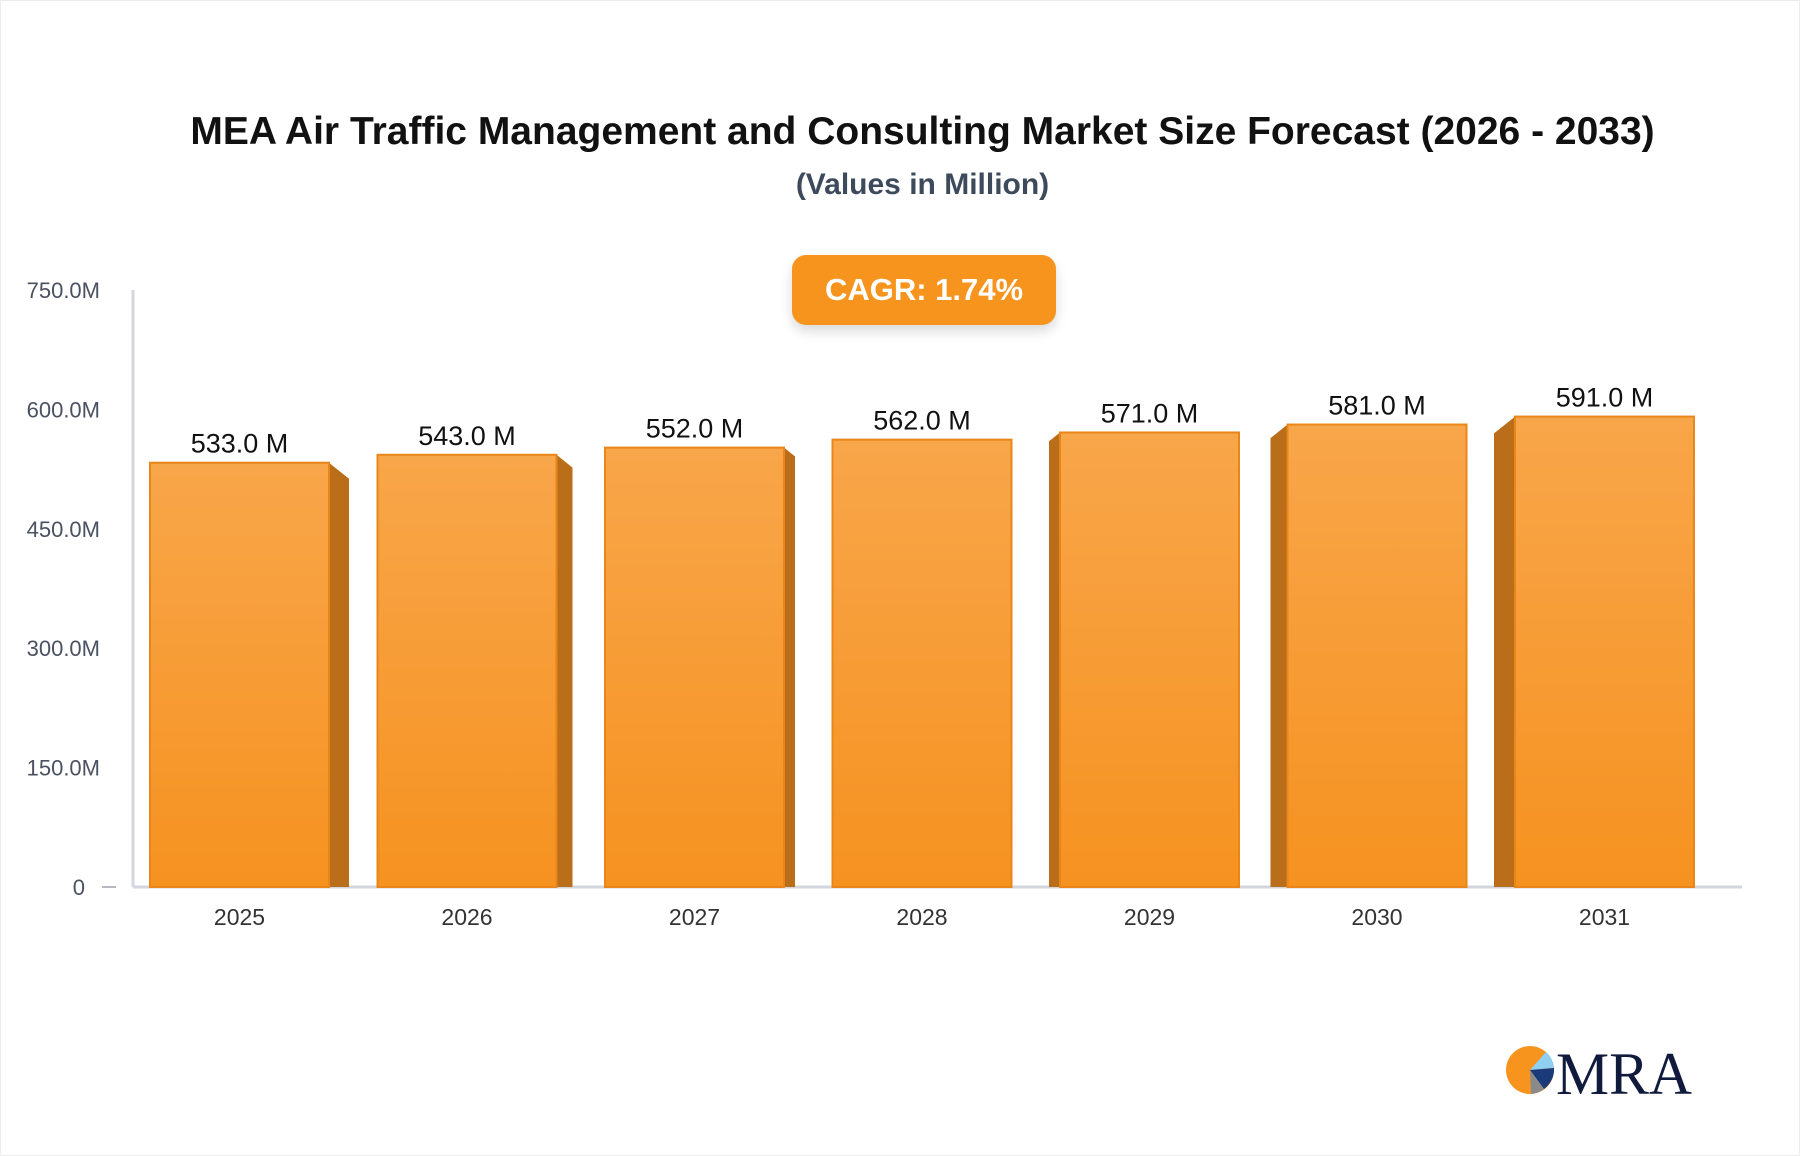  I want to click on data-label: 543.0 M, so click(467, 436).